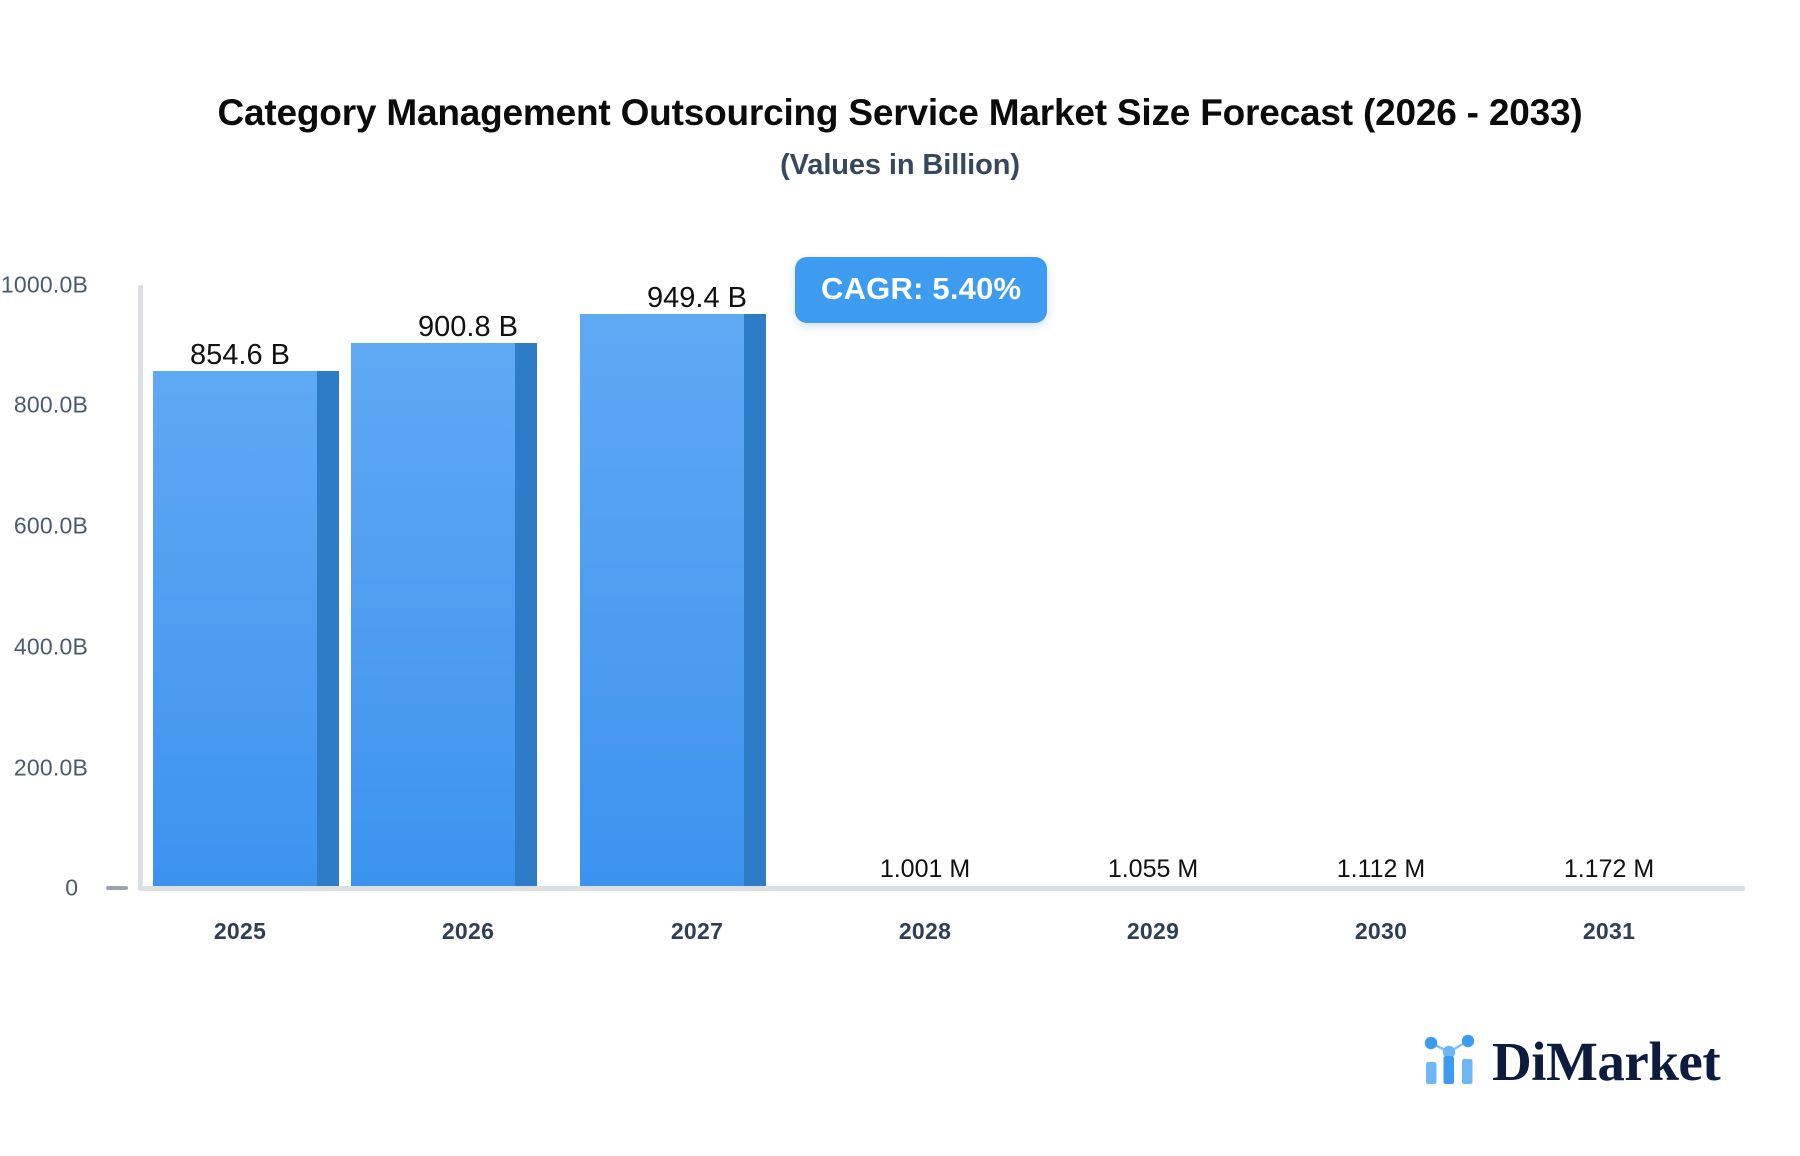 This screenshot has width=1800, height=1156. Describe the element at coordinates (50, 525) in the screenshot. I see `y-tick-label-600: 600.0B` at that location.